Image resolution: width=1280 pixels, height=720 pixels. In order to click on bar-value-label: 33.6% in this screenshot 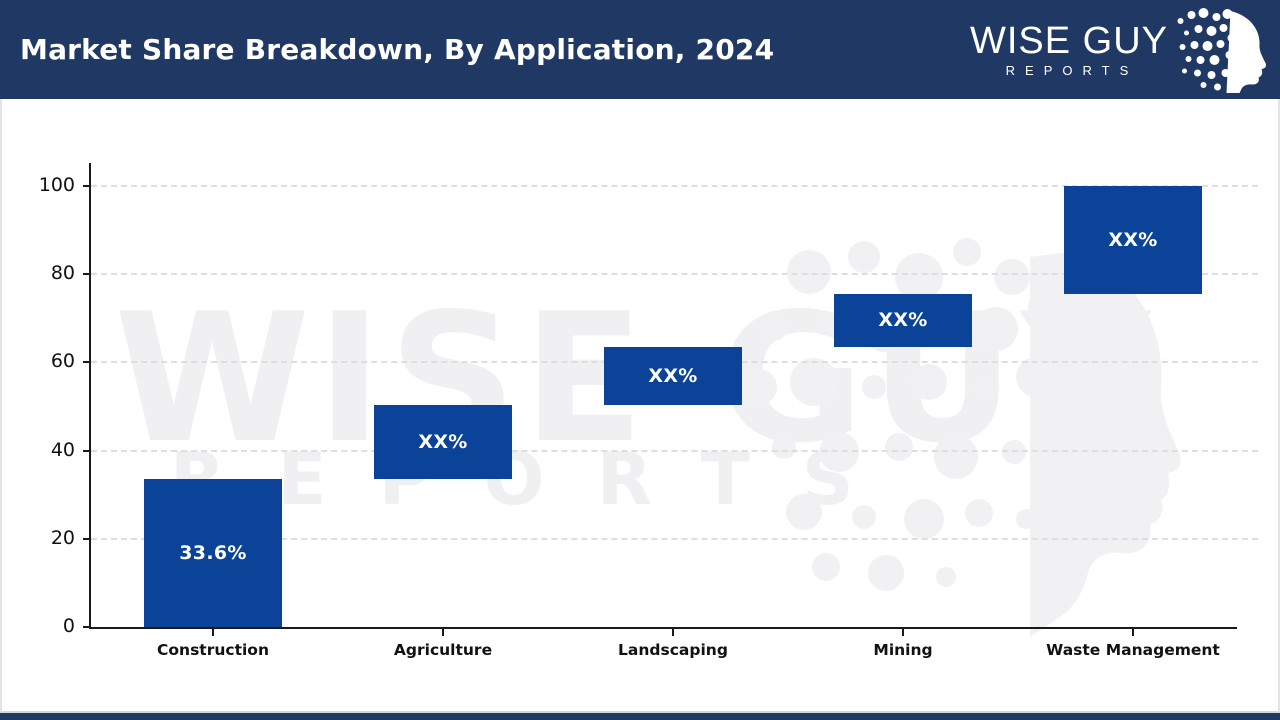, I will do `click(213, 552)`.